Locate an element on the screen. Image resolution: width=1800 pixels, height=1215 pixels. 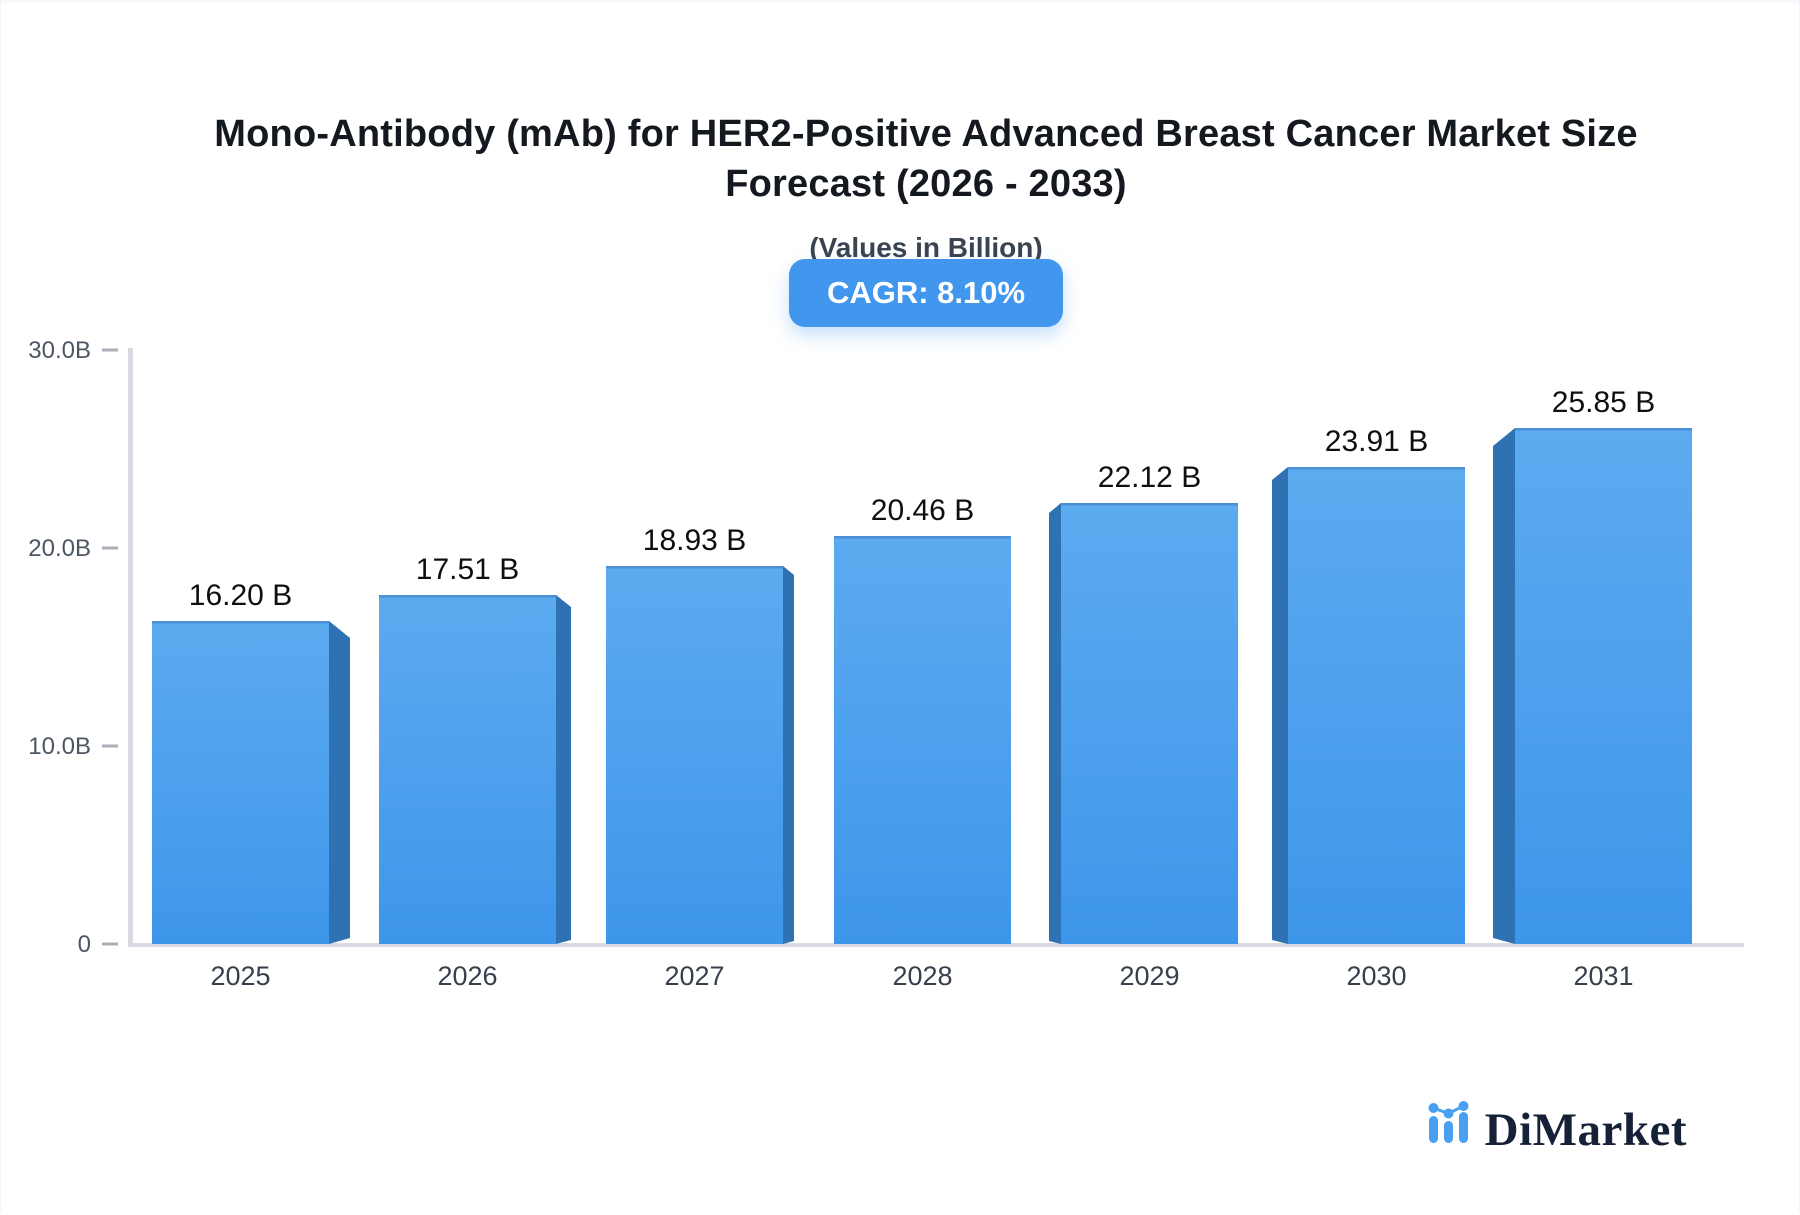
x-category-label: 2029 is located at coordinates (1149, 976).